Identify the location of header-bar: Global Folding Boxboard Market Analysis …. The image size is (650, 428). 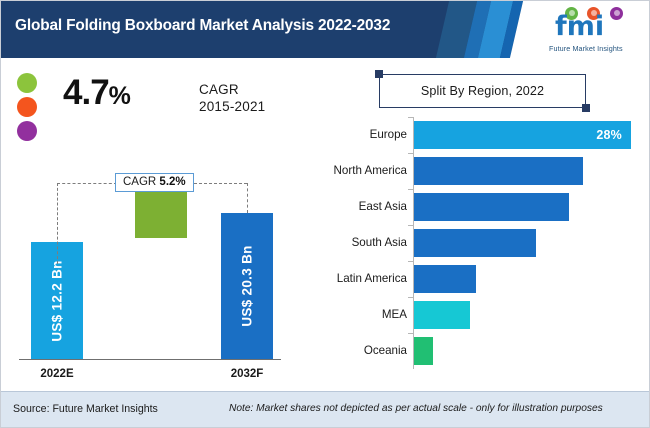
(325, 29).